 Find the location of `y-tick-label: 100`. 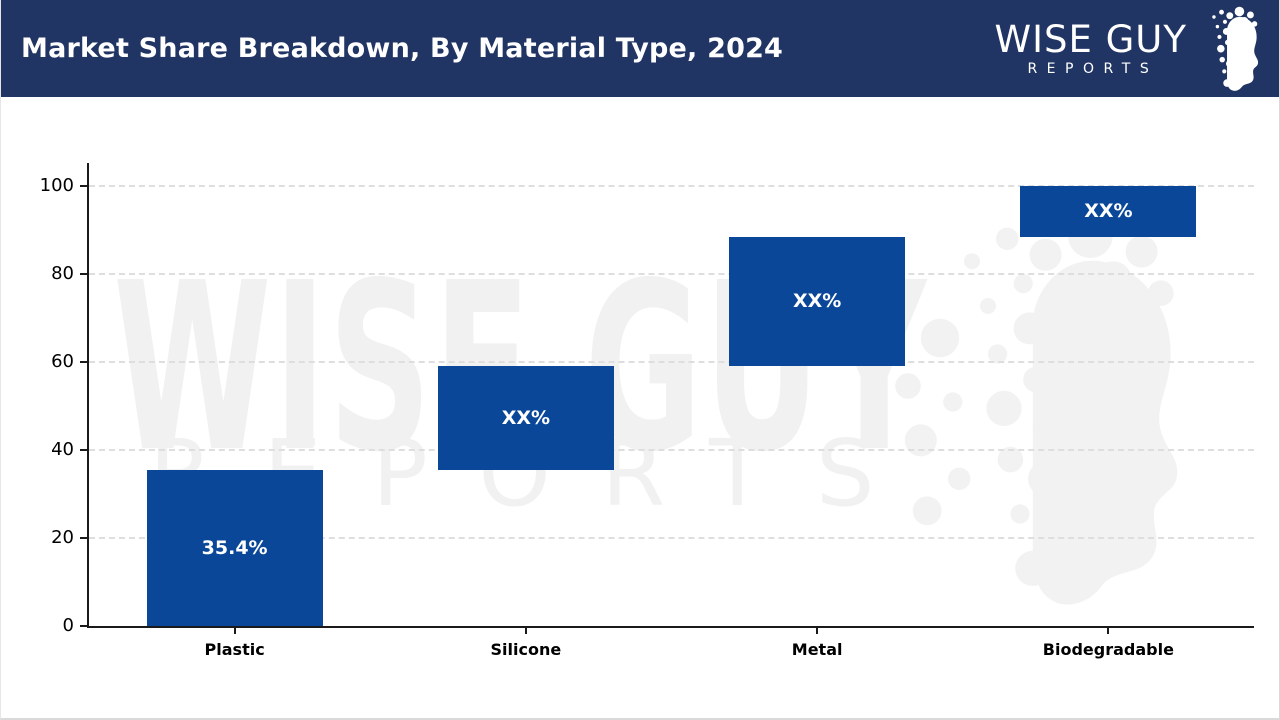

y-tick-label: 100 is located at coordinates (56, 185).